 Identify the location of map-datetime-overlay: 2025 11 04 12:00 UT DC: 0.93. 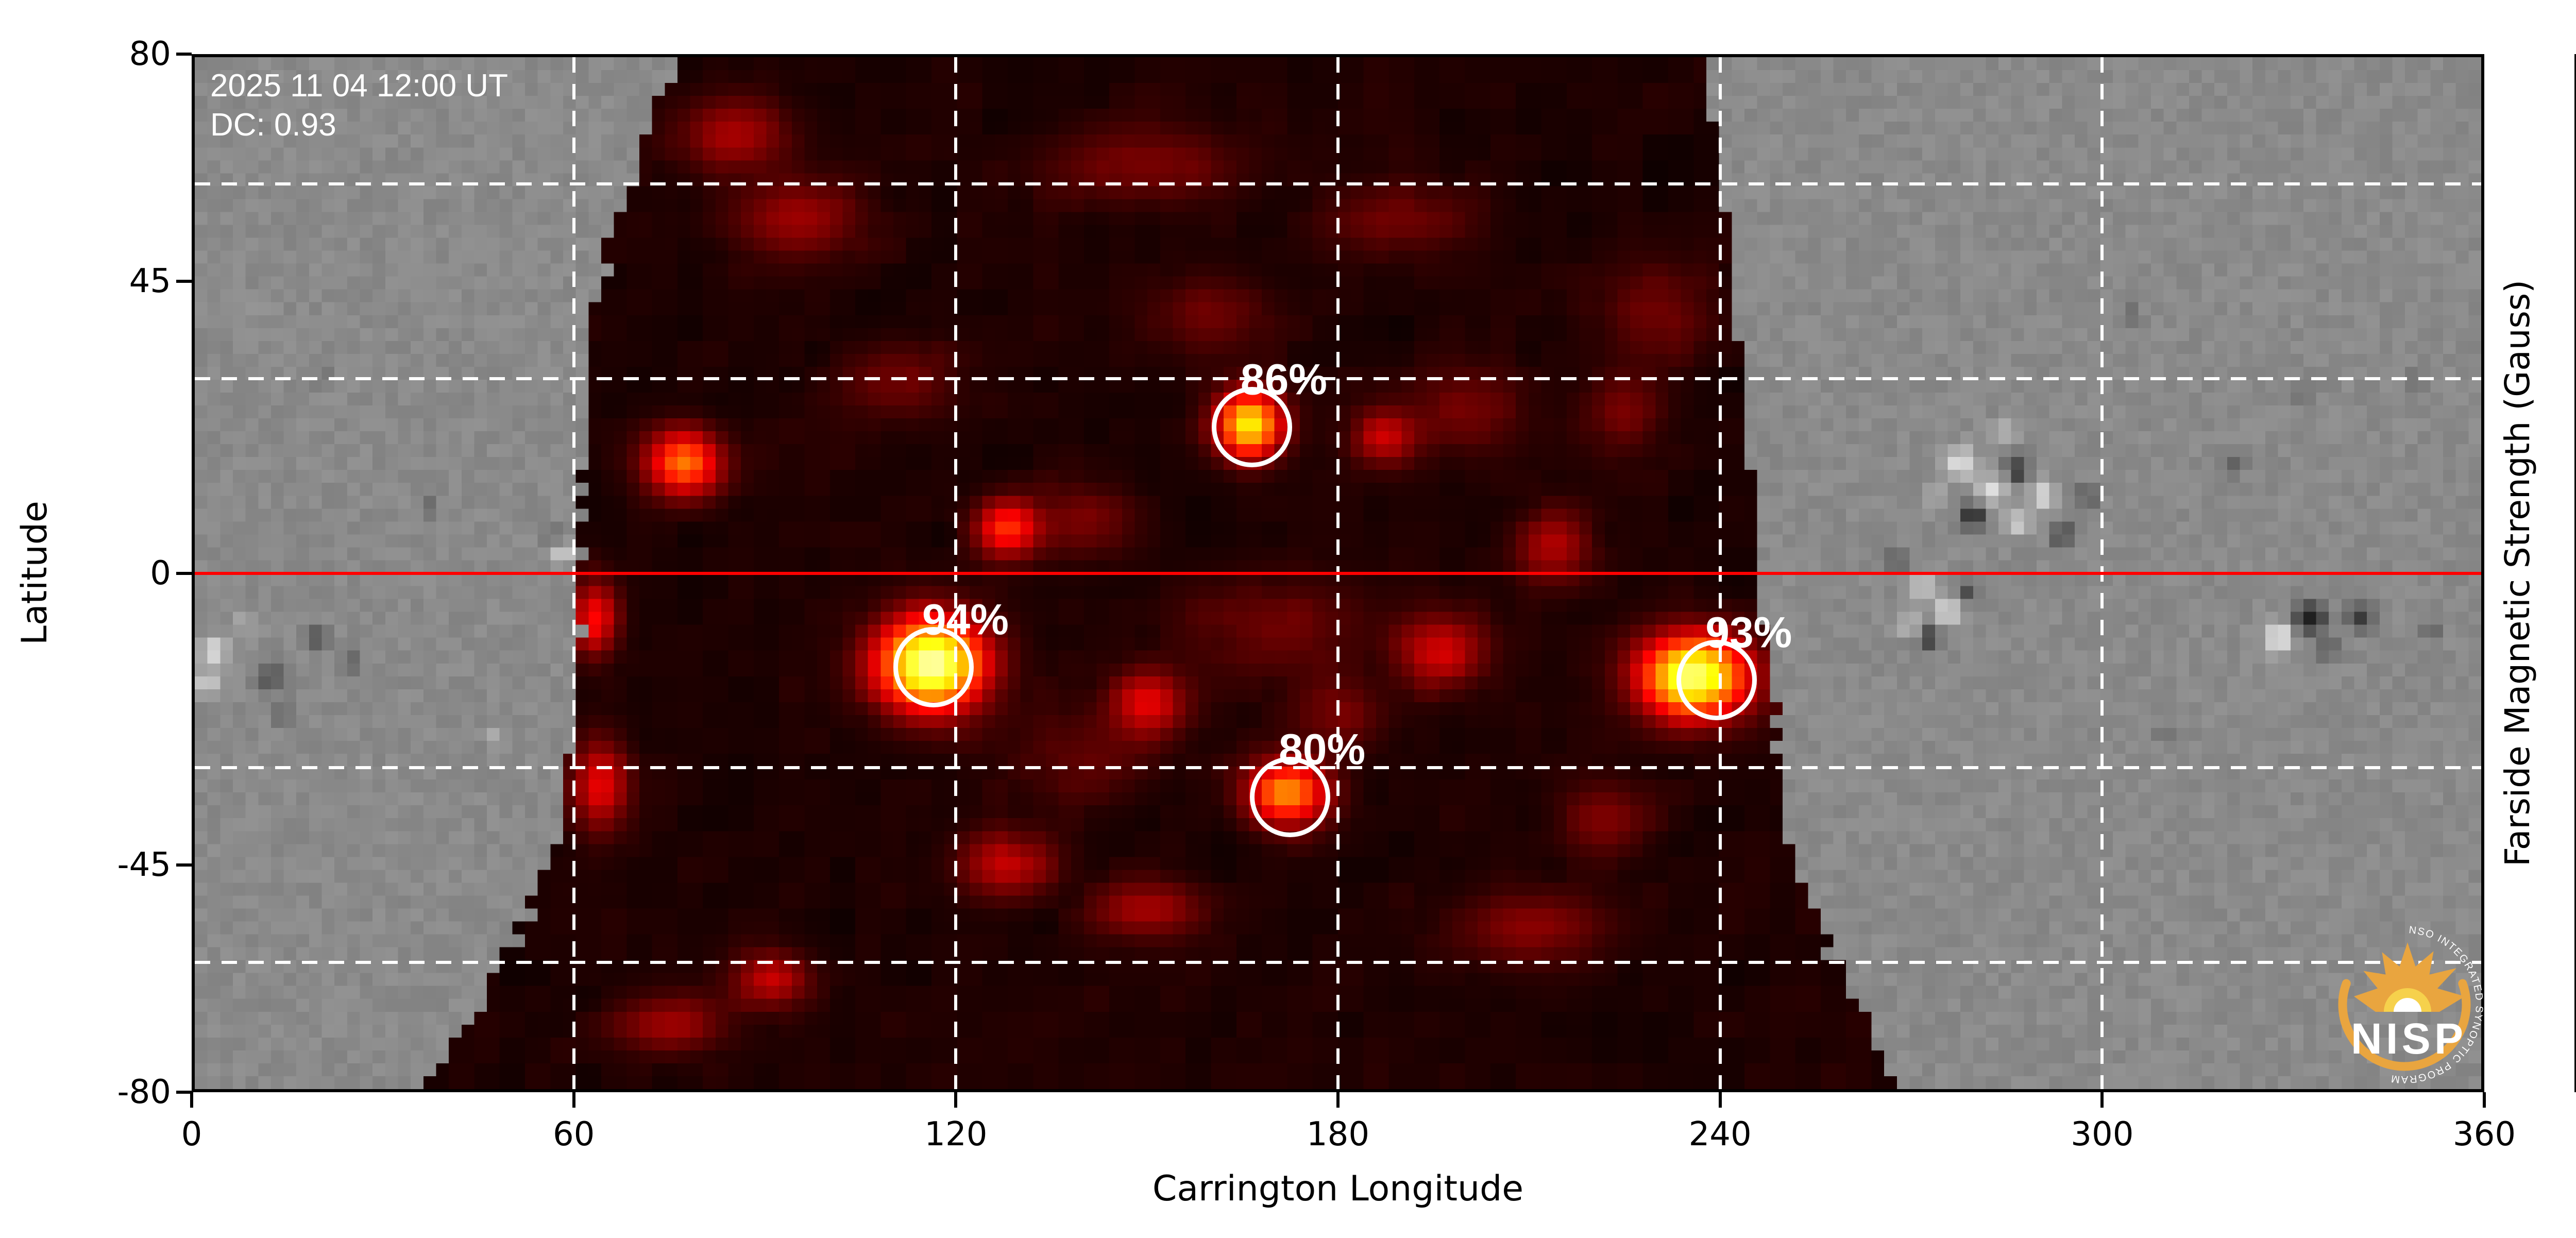
(359, 105).